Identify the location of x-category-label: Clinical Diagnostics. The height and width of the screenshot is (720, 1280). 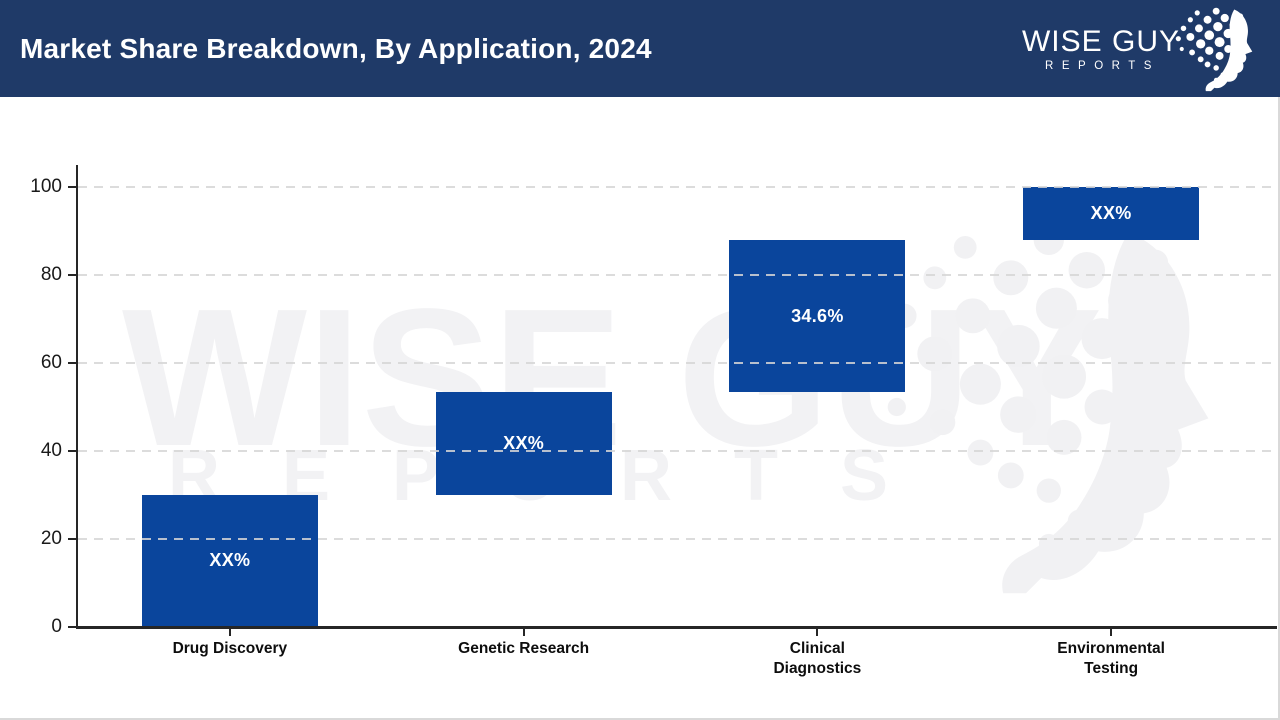
(817, 658).